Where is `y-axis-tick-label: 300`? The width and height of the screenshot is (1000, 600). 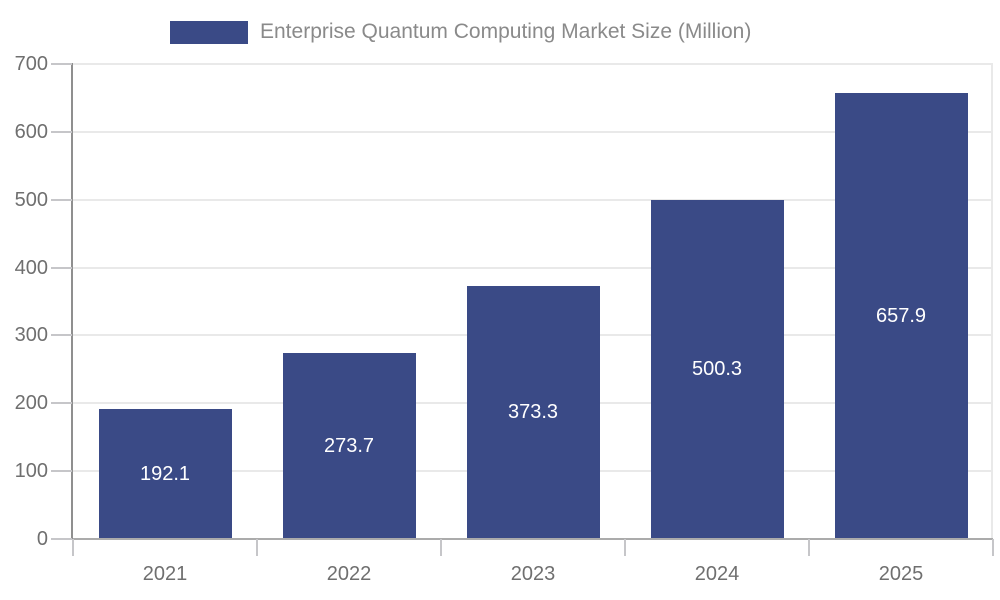 y-axis-tick-label: 300 is located at coordinates (31, 335).